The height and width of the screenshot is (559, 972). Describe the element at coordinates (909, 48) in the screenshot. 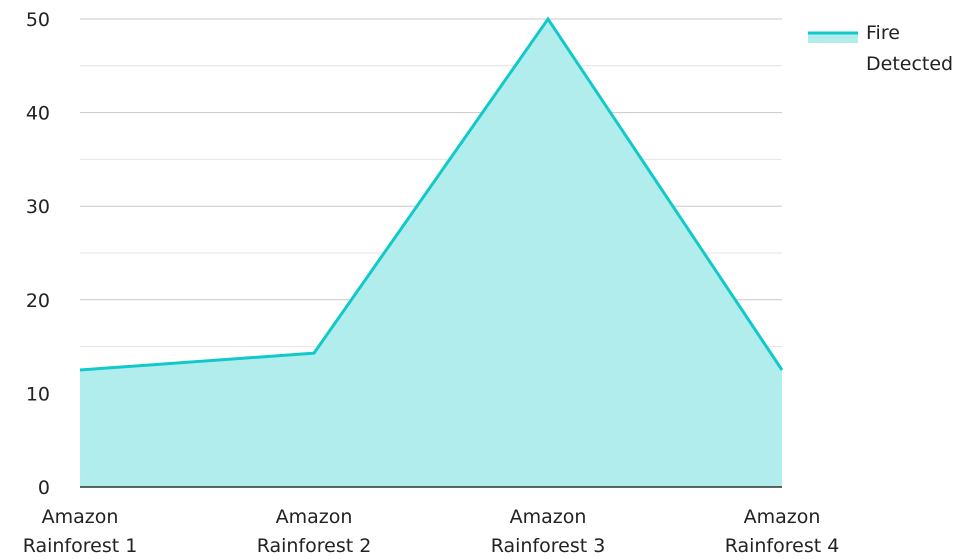

I see `legend-label: Fire Detected` at that location.